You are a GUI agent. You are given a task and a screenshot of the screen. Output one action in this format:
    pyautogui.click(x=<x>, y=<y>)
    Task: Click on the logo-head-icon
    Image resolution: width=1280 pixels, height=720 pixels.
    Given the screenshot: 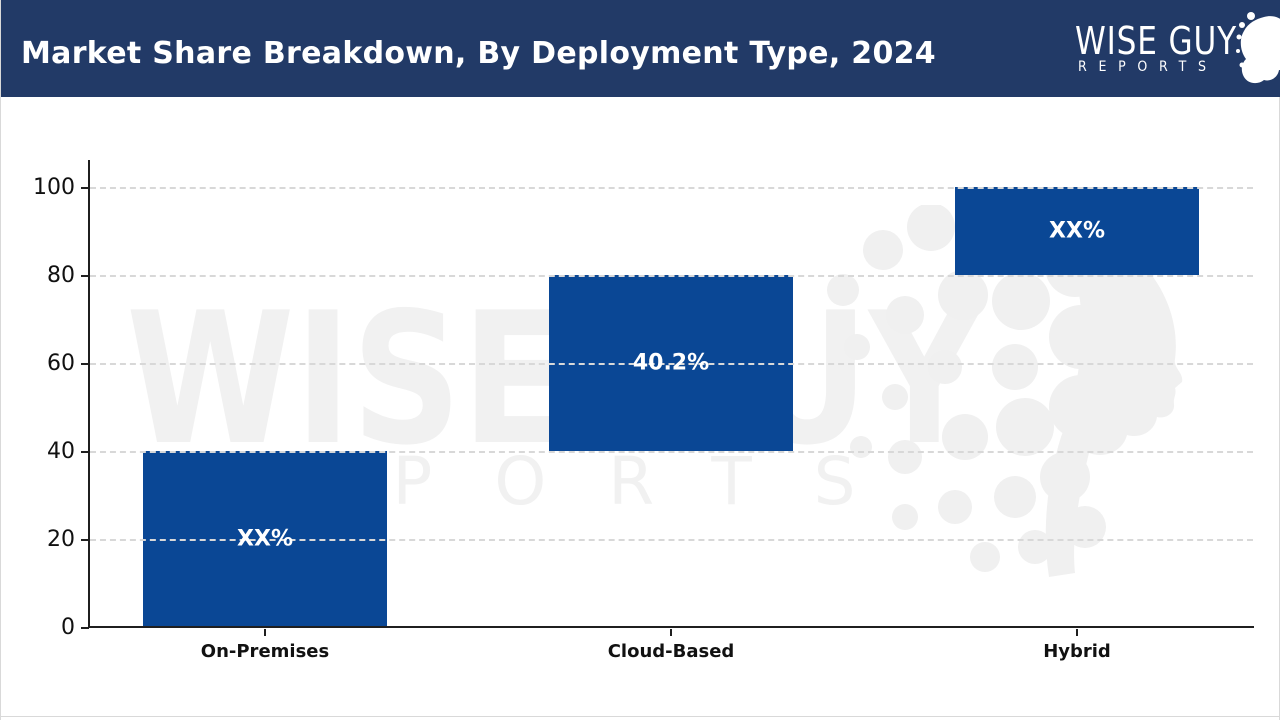 What is the action you would take?
    pyautogui.click(x=1258, y=48)
    